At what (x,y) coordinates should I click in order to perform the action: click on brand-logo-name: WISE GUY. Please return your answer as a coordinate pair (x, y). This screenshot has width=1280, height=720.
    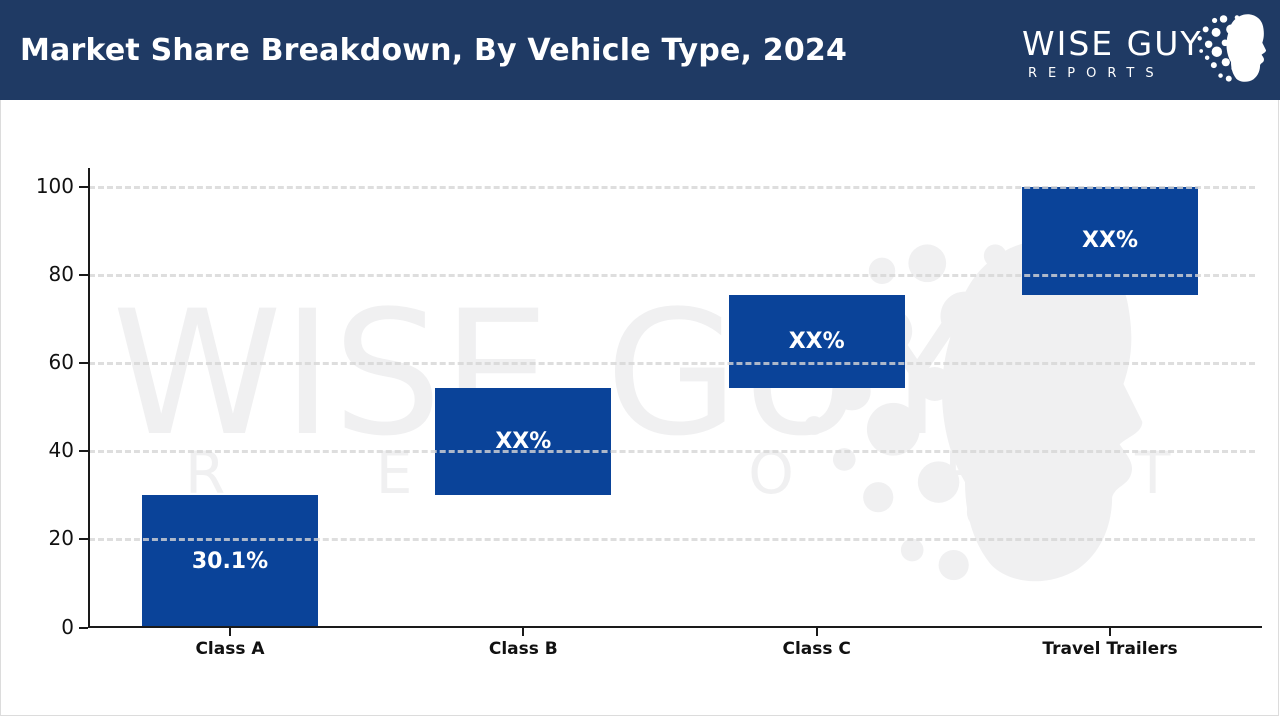
    Looking at the image, I should click on (1112, 43).